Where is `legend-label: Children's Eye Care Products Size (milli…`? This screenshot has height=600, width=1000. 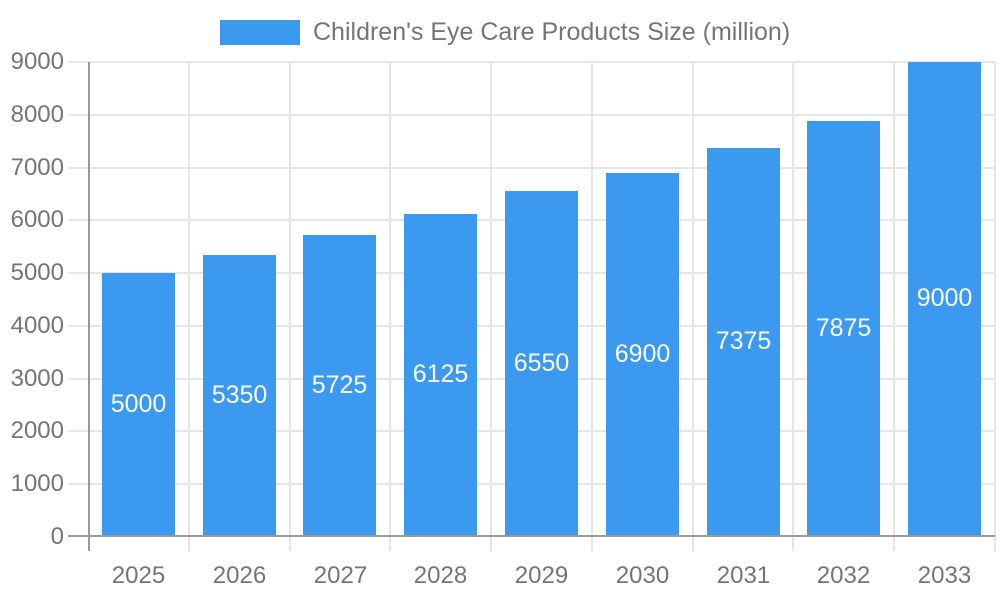 legend-label: Children's Eye Care Products Size (milli… is located at coordinates (552, 32).